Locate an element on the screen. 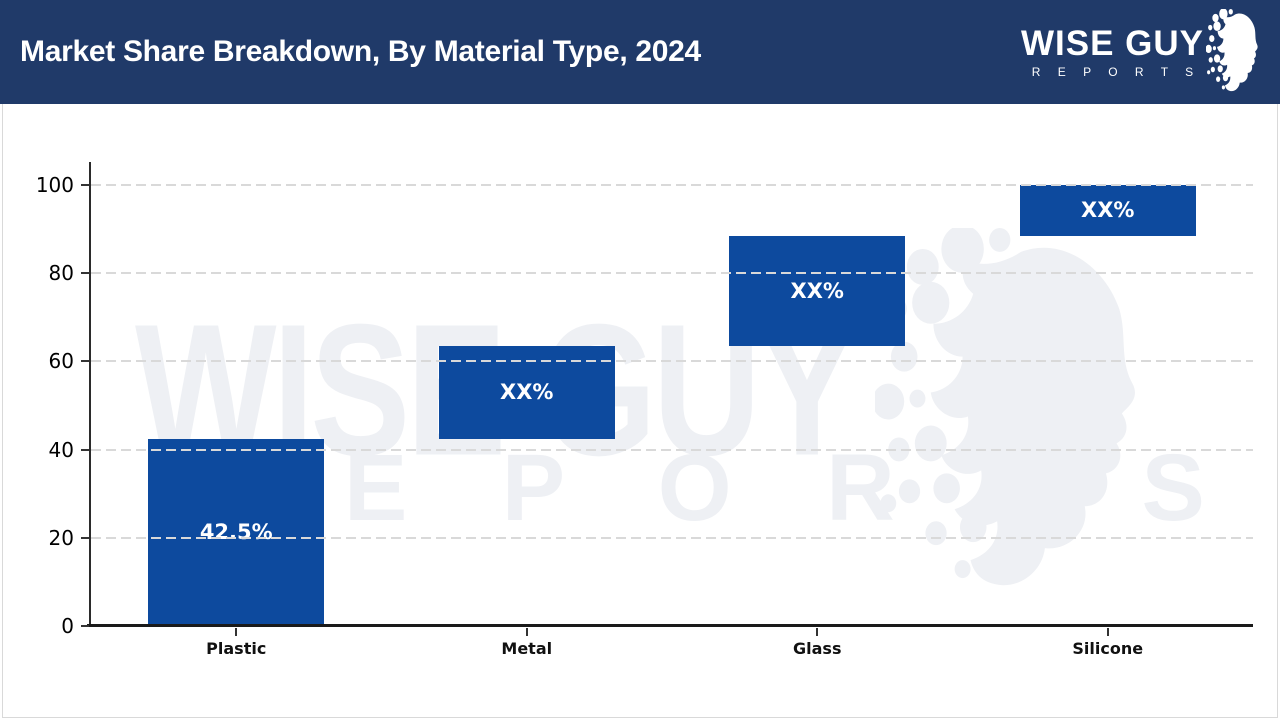  bar-glass: XX% is located at coordinates (817, 290).